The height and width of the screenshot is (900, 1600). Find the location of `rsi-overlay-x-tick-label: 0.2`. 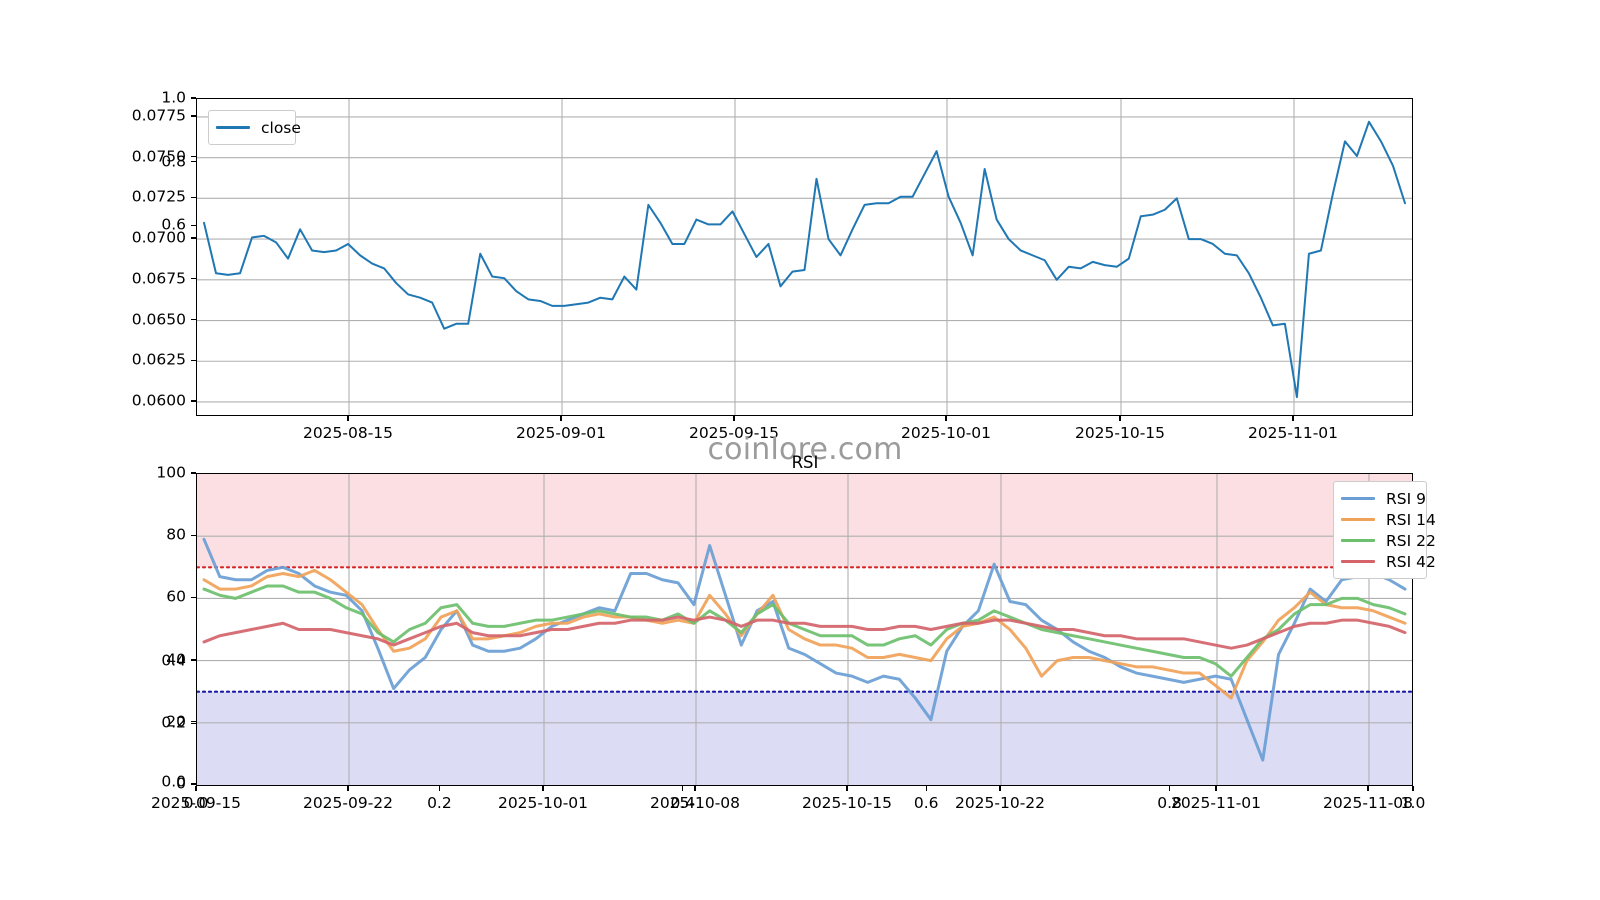

rsi-overlay-x-tick-label: 0.2 is located at coordinates (439, 803).